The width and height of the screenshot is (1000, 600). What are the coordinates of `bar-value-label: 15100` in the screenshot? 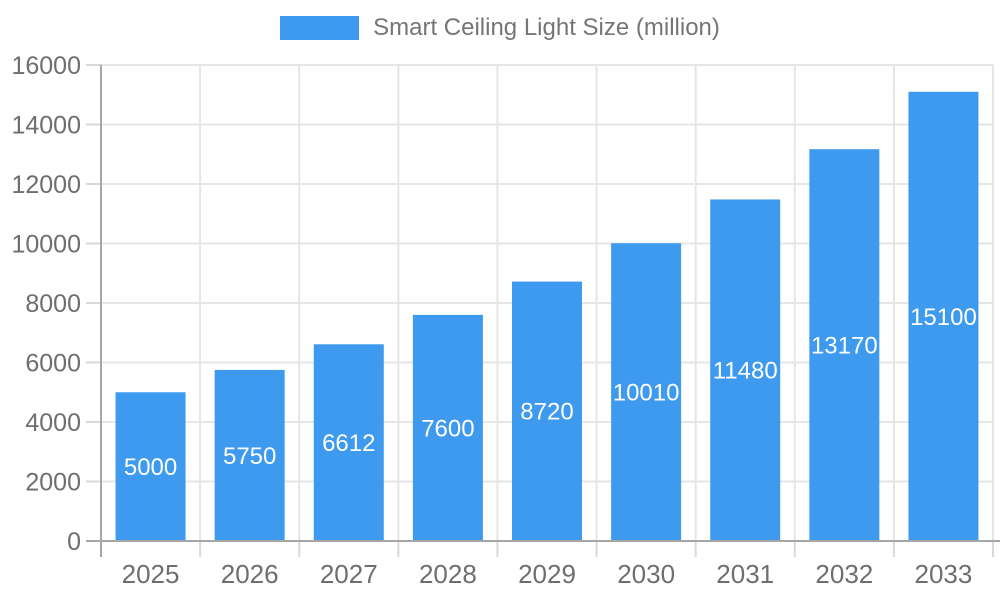 It's located at (943, 317).